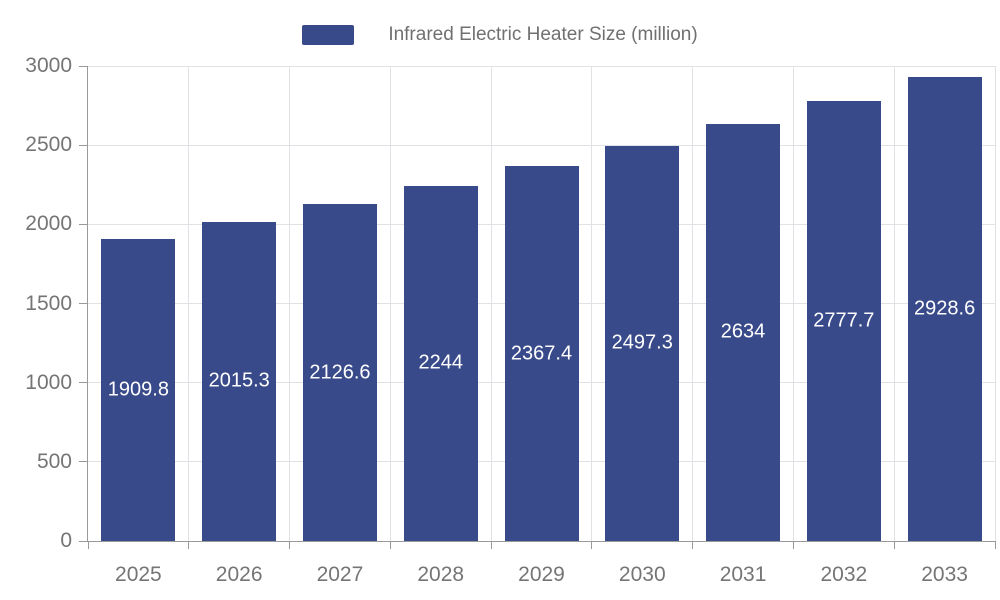 This screenshot has width=1000, height=600. I want to click on bar-2029, so click(541, 353).